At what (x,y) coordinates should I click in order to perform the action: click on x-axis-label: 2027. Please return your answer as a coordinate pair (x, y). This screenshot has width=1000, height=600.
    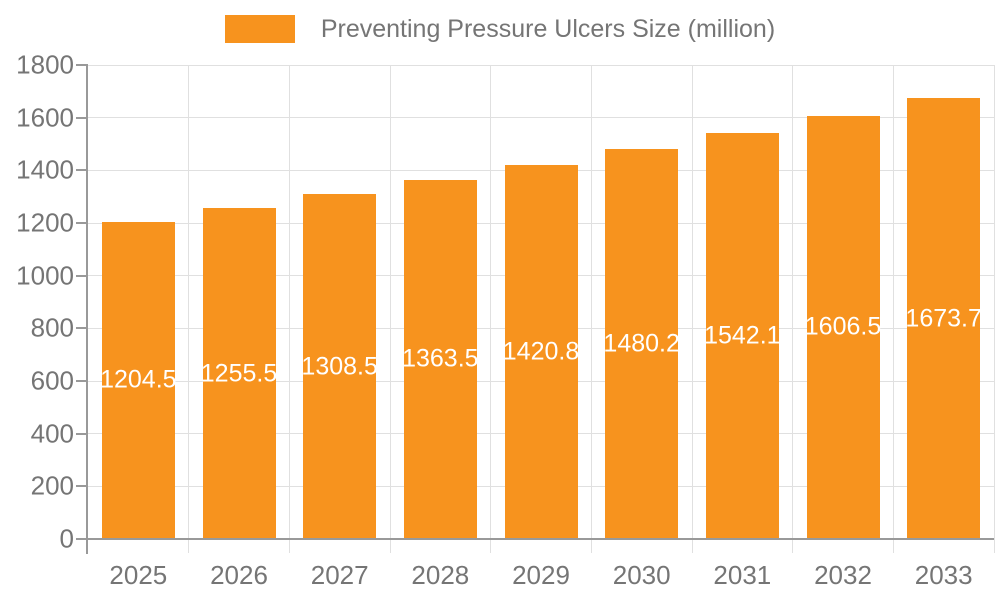
    Looking at the image, I should click on (339, 575).